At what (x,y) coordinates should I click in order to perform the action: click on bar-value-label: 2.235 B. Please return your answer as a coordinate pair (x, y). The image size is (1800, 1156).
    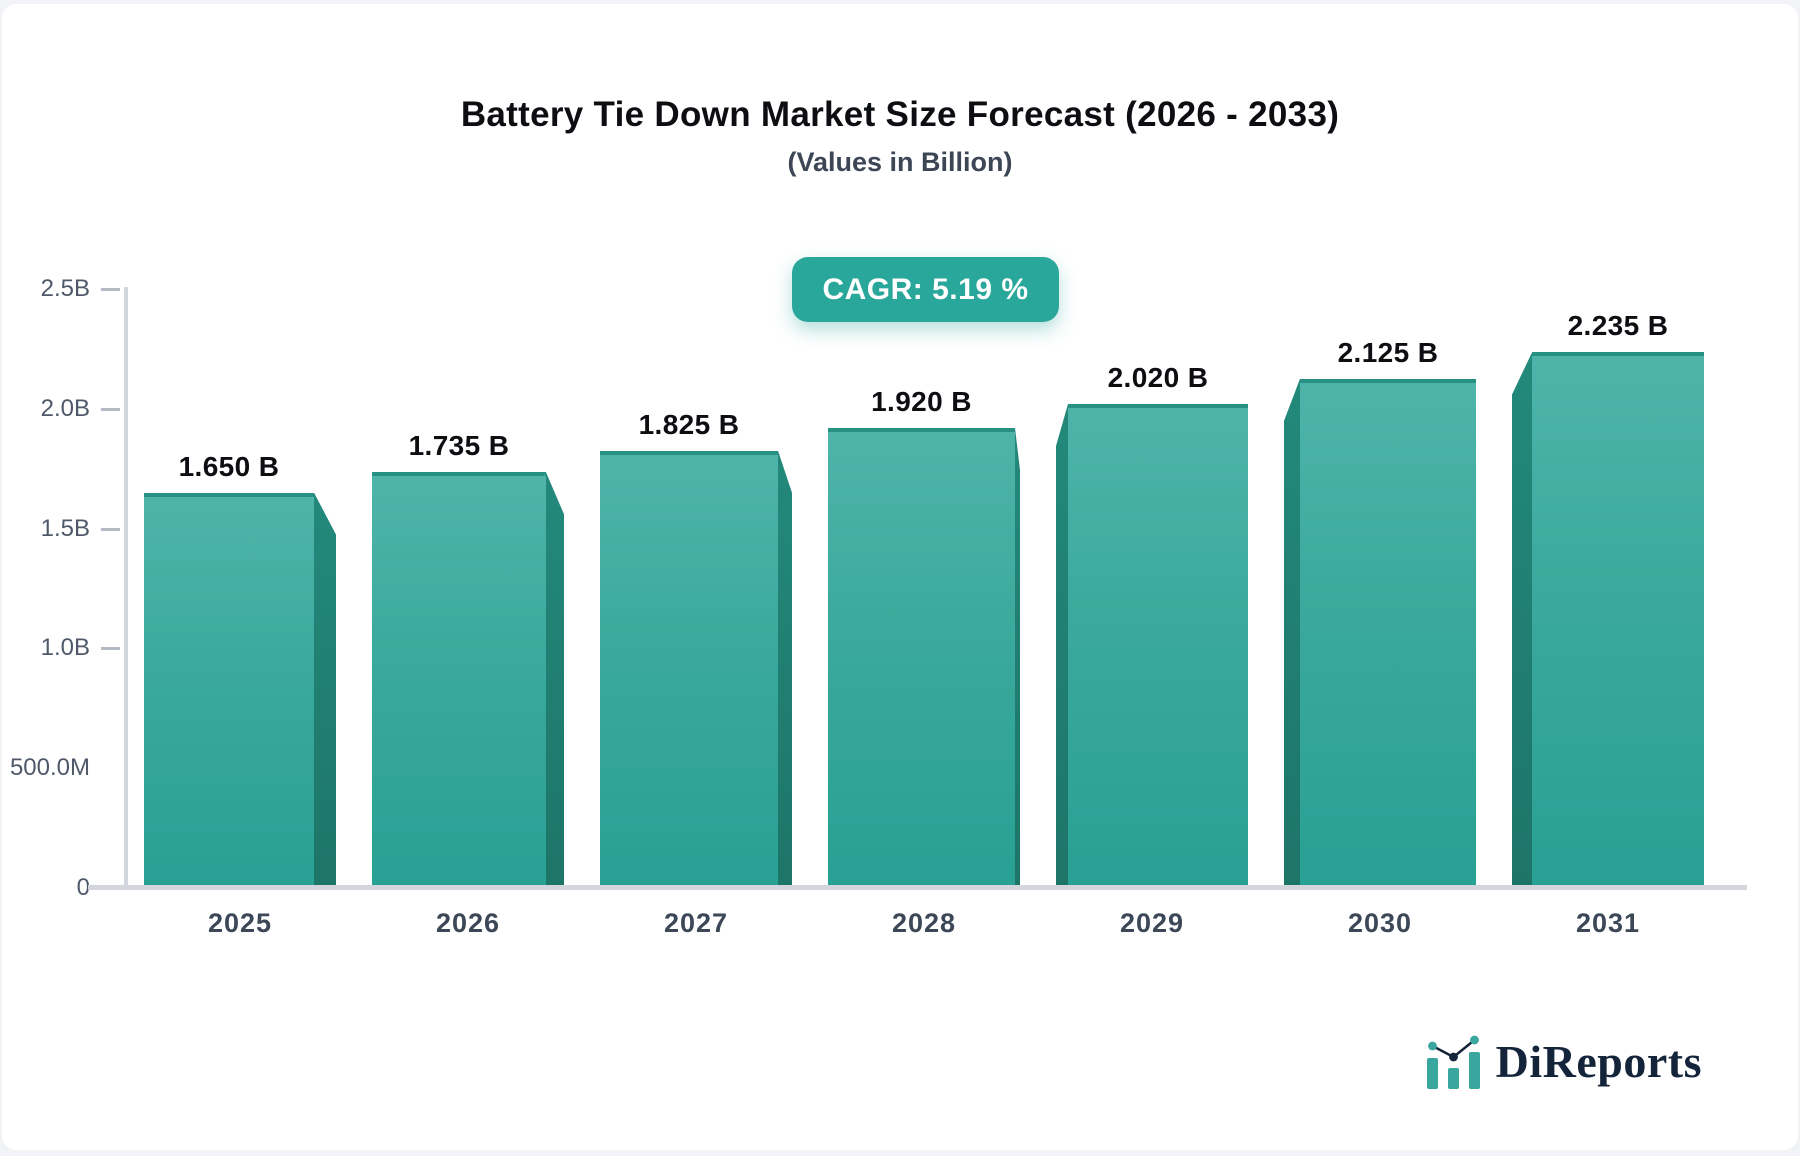
    Looking at the image, I should click on (1618, 326).